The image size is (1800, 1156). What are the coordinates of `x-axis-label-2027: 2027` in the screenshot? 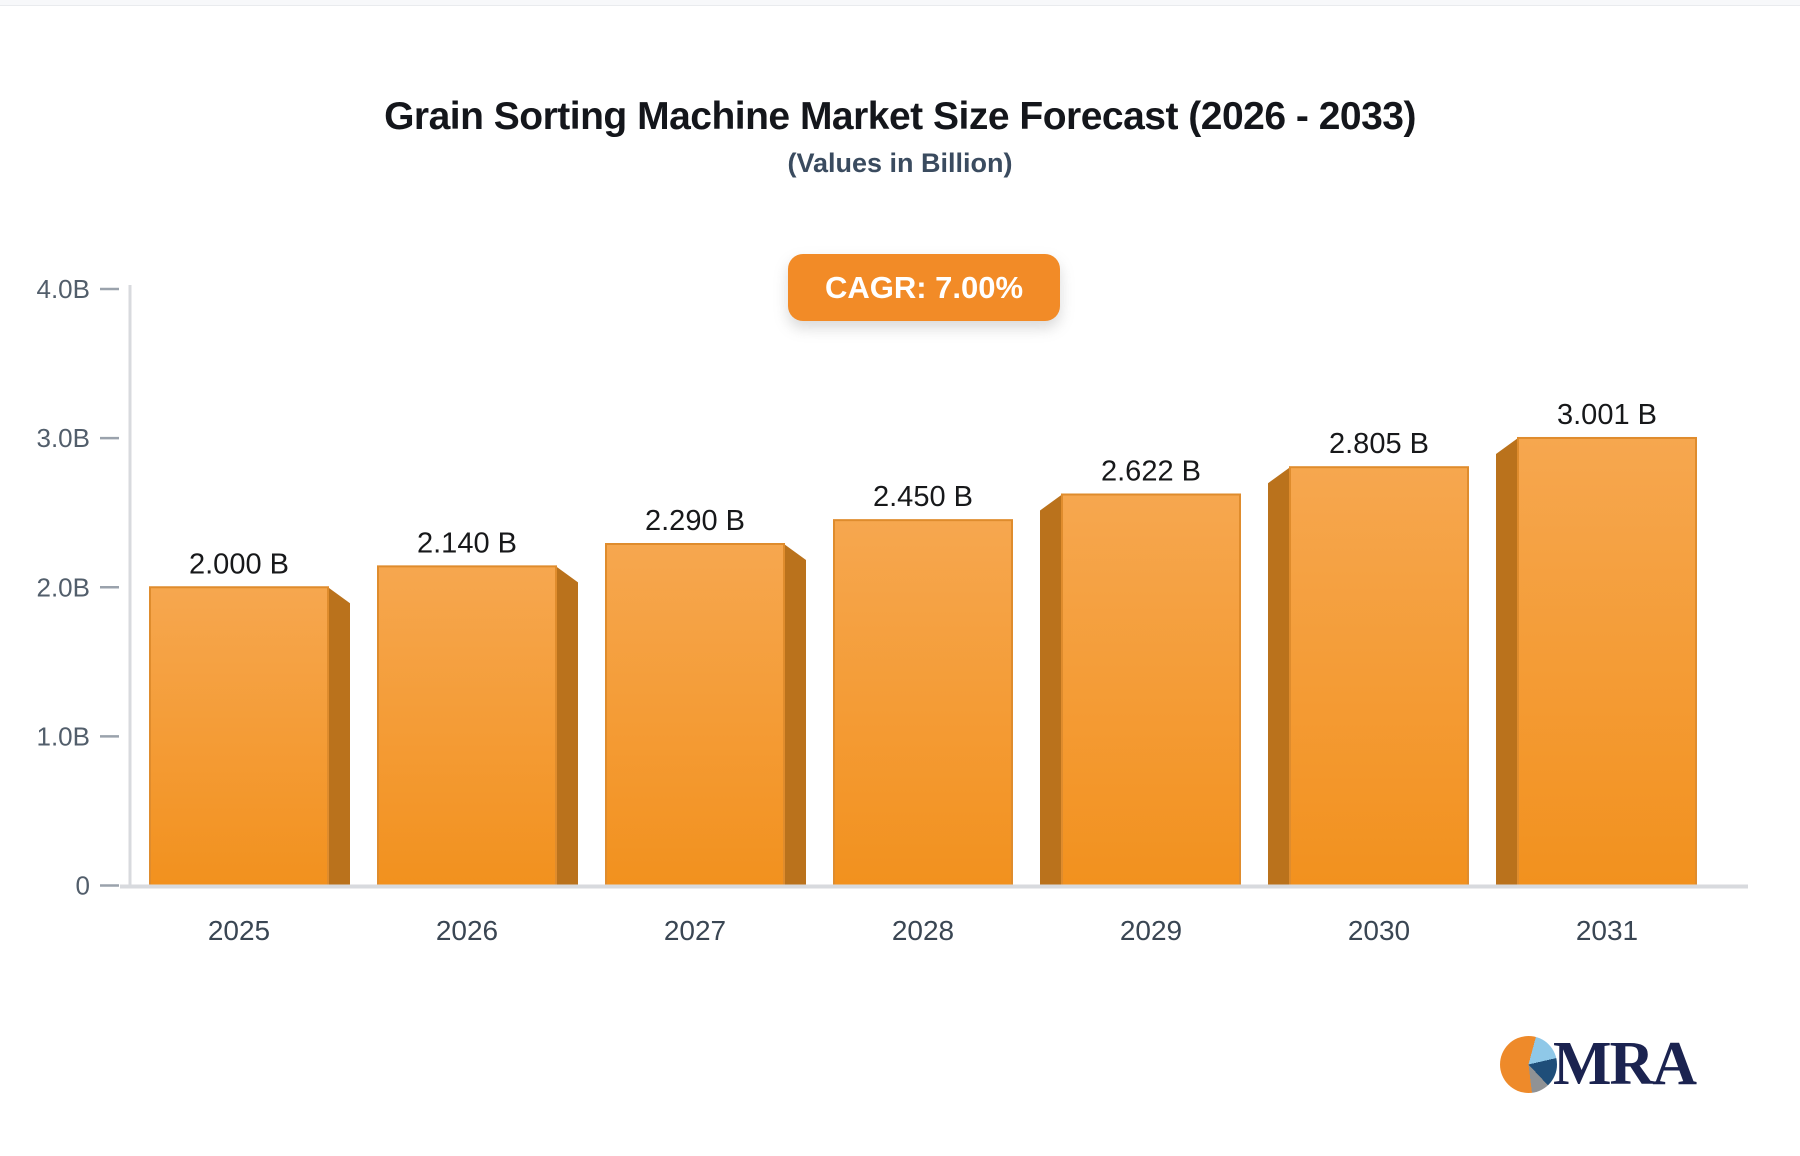 It's located at (695, 930).